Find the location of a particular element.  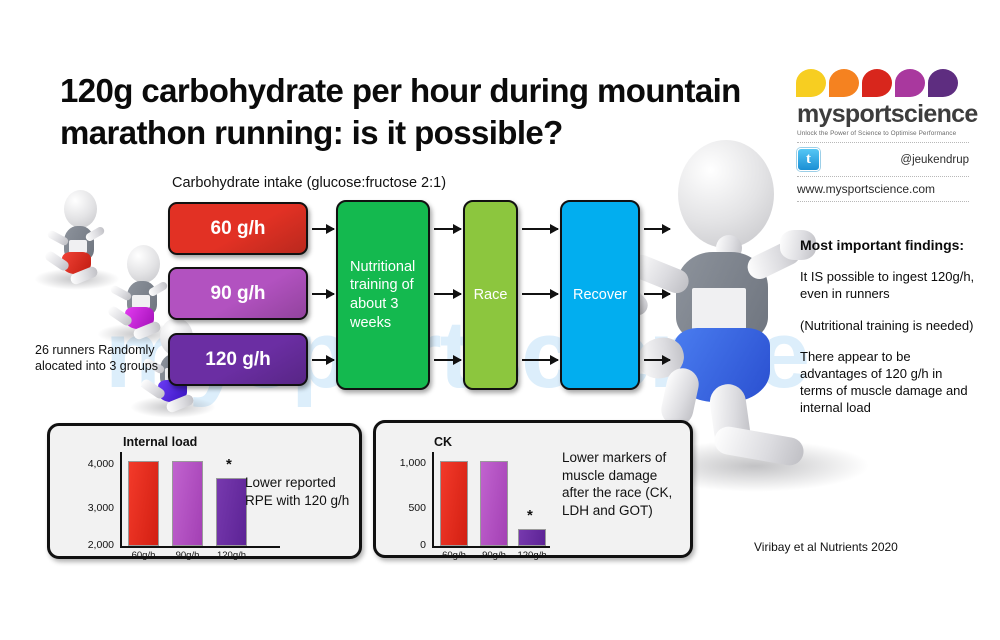

xlabel-ck-90: 90g/h is located at coordinates (494, 555).